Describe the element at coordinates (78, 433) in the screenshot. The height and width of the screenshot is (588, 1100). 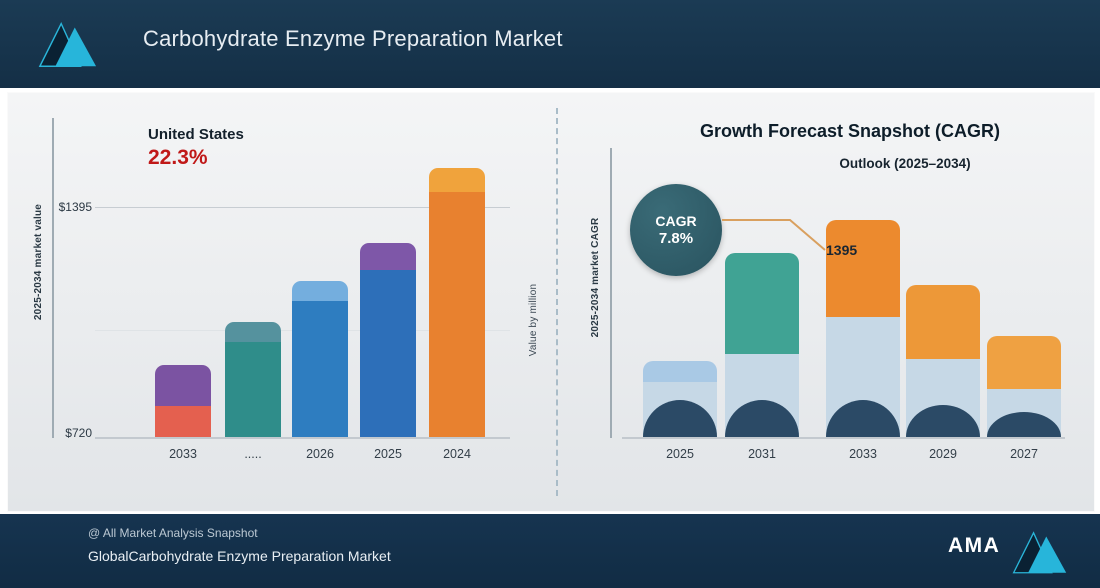
I see `us-tick-bottom: $720` at that location.